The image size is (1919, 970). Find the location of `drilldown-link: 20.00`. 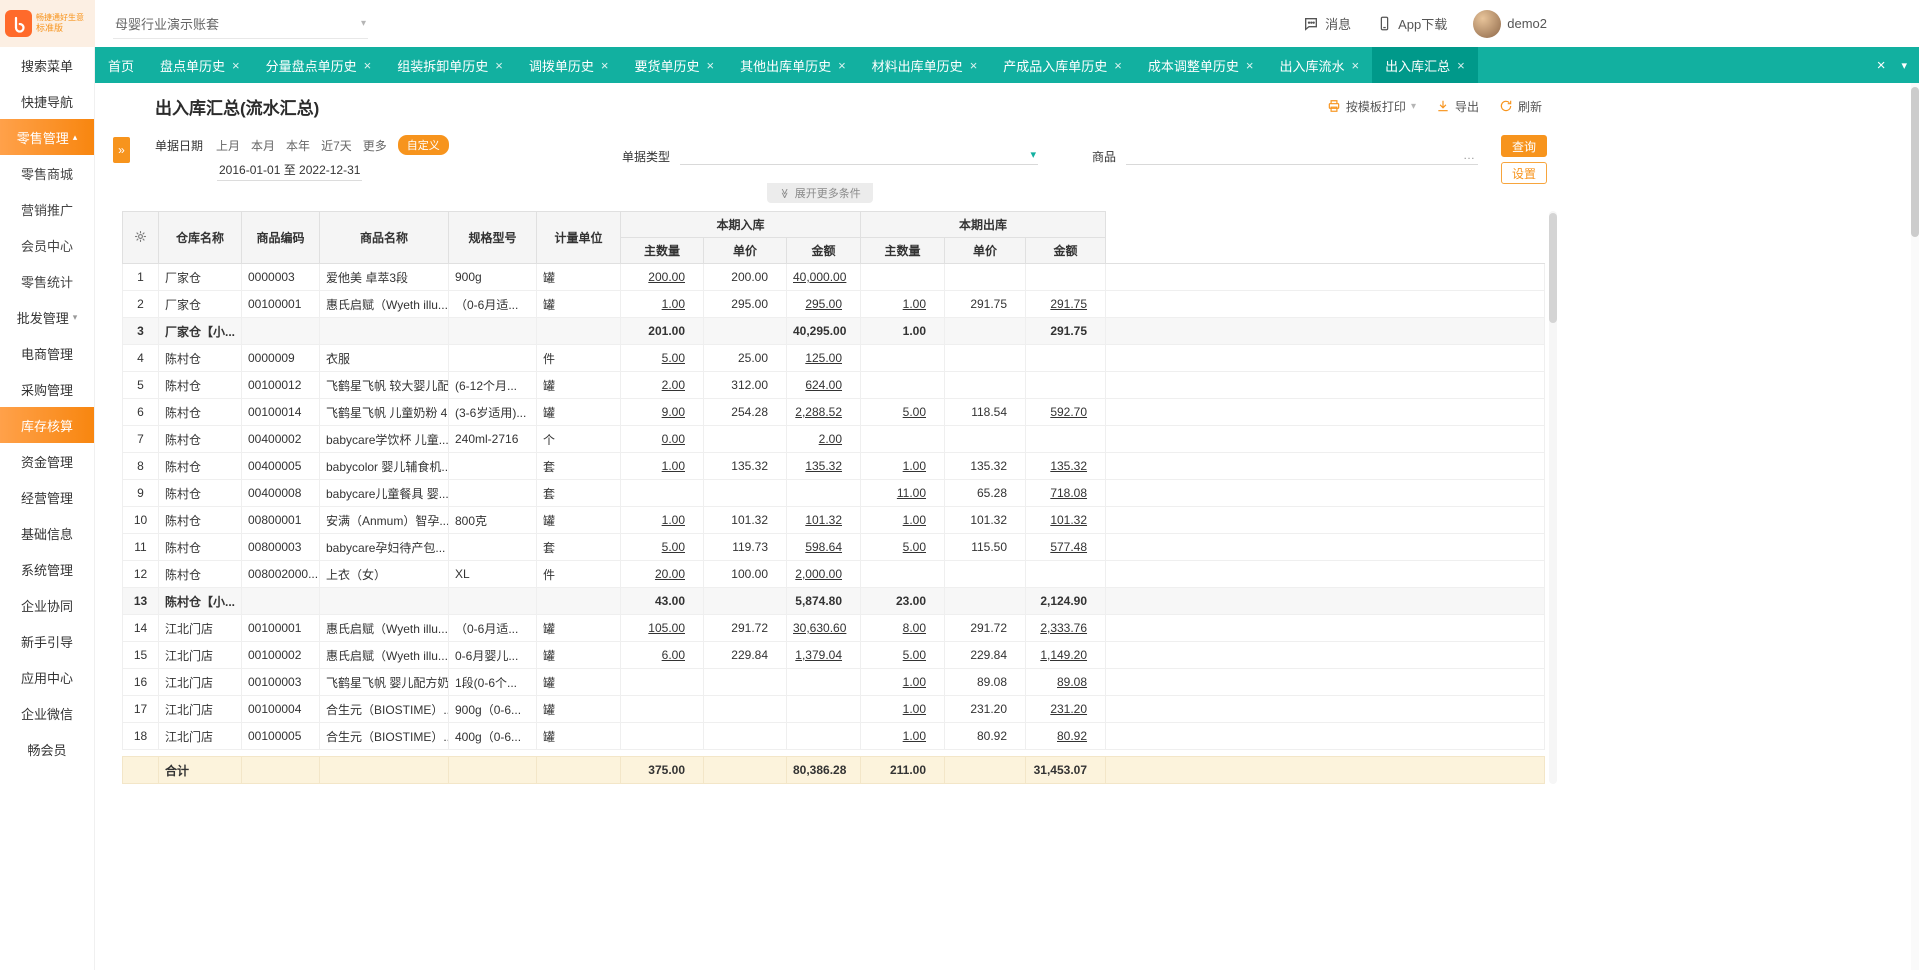

drilldown-link: 20.00 is located at coordinates (669, 574).